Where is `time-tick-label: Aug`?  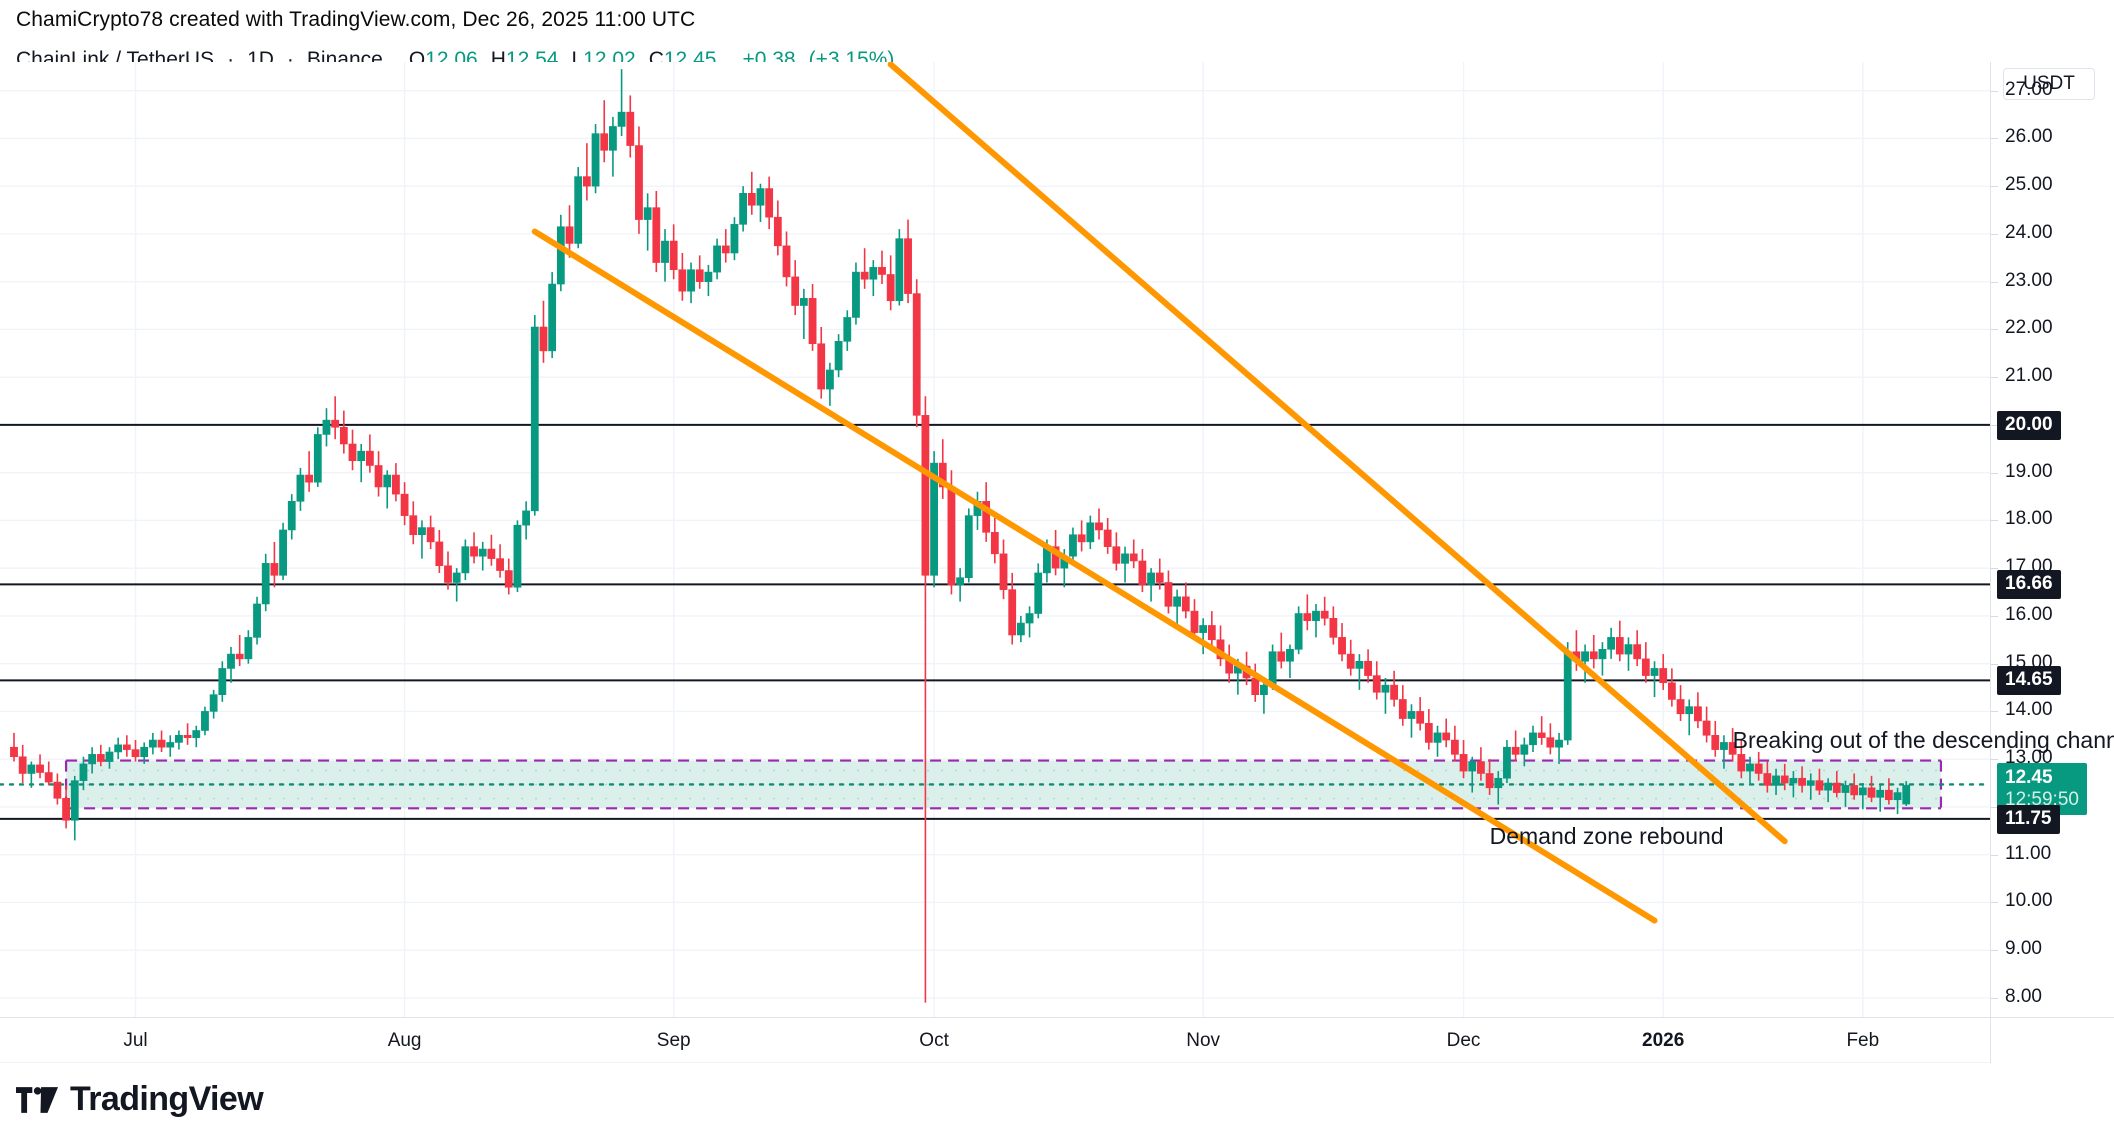
time-tick-label: Aug is located at coordinates (404, 1040).